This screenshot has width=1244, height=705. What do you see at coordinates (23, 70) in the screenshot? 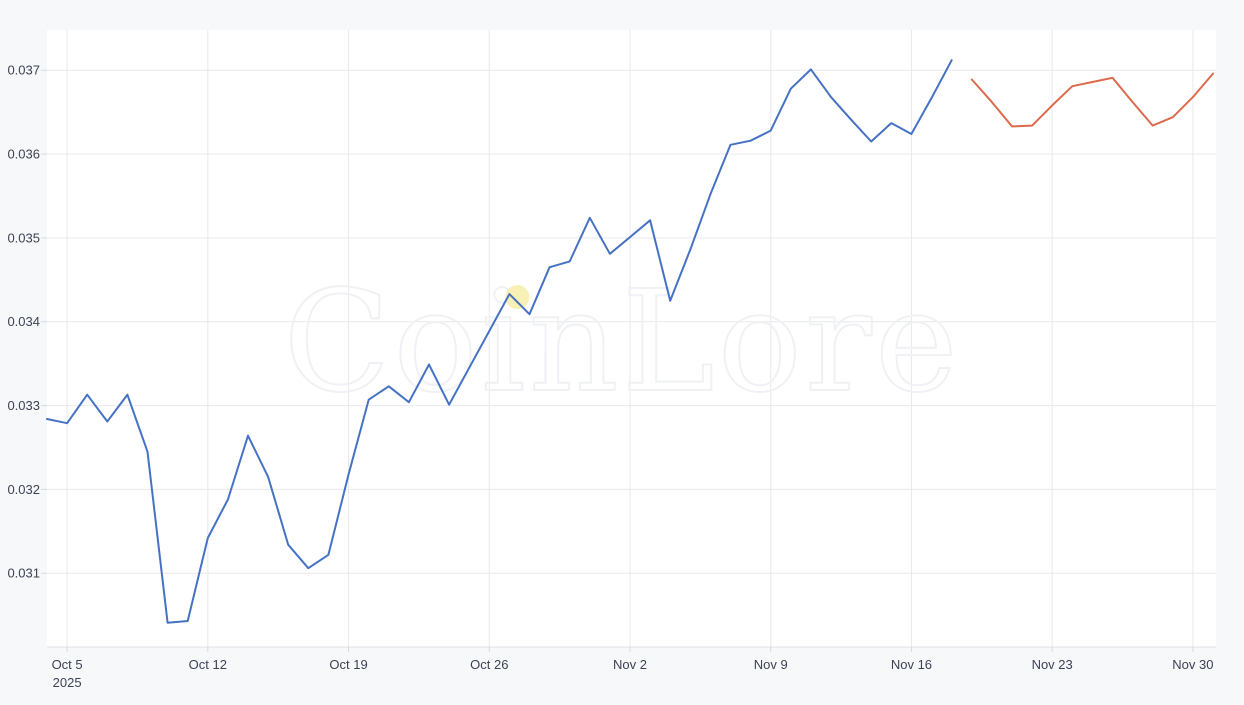
I see `y-tick-label: 0.037` at bounding box center [23, 70].